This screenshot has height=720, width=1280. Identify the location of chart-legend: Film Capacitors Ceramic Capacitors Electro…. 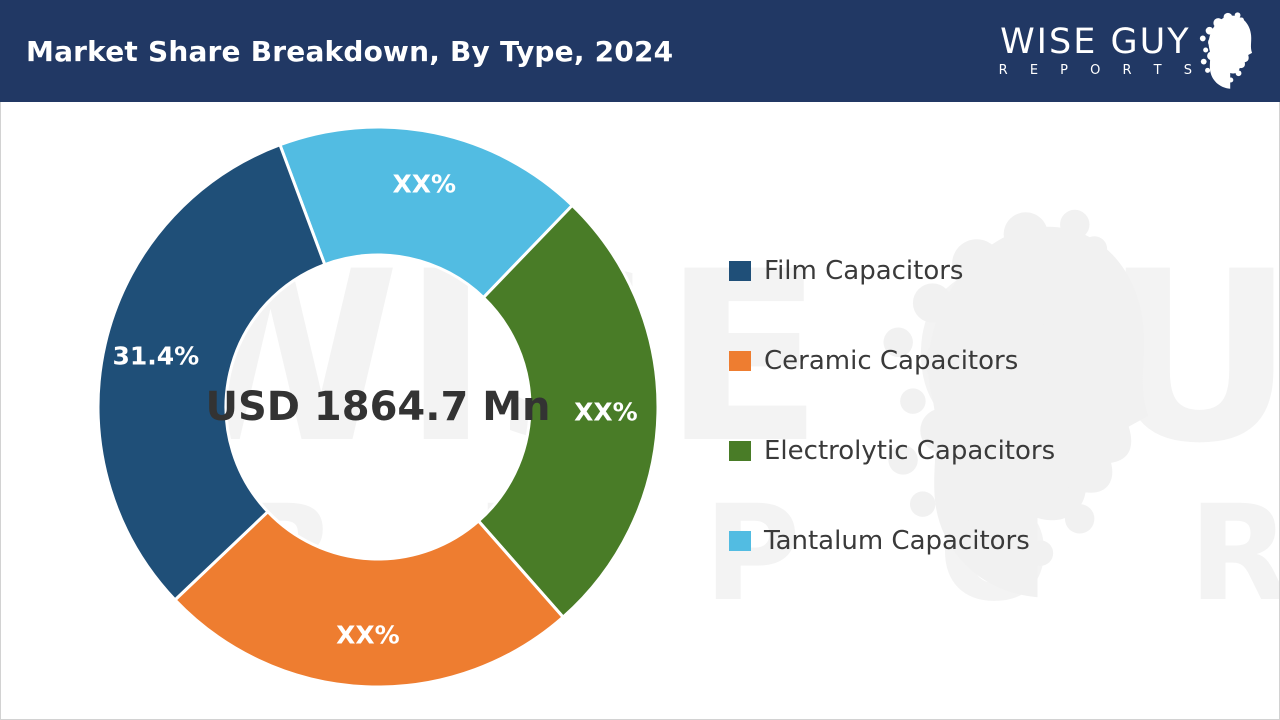
(892, 406).